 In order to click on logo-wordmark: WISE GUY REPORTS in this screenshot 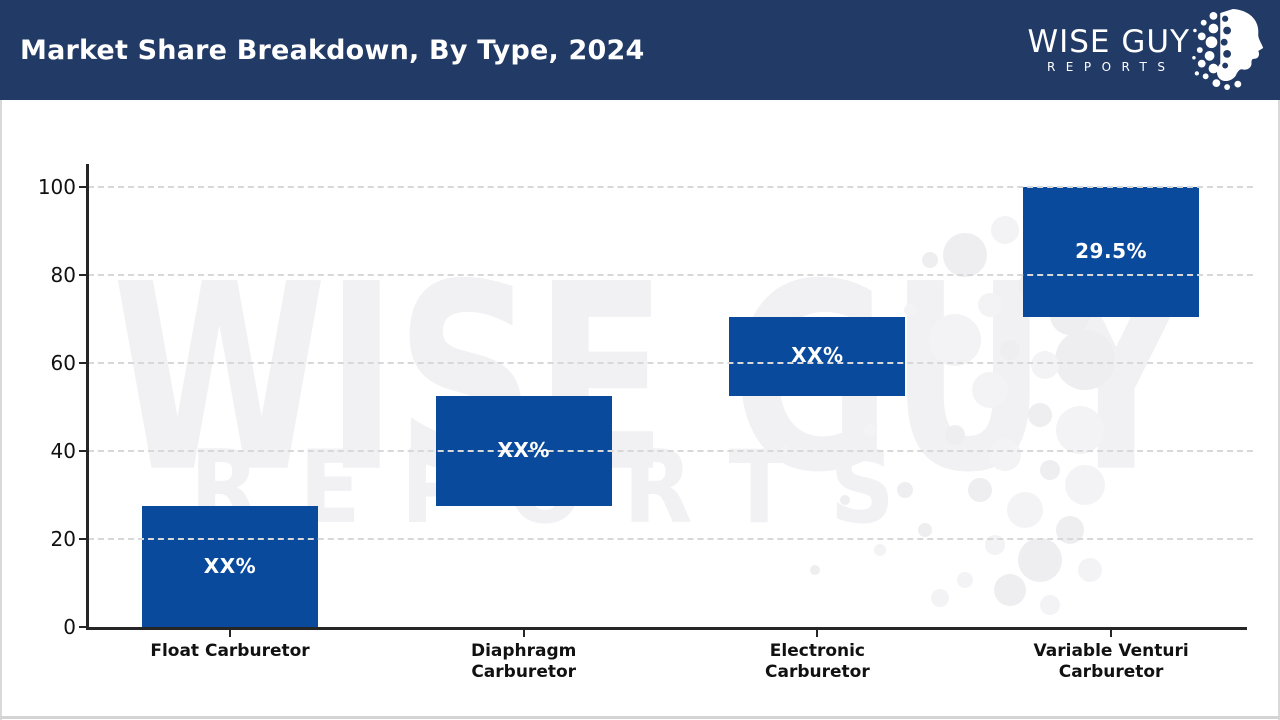, I will do `click(1108, 49)`.